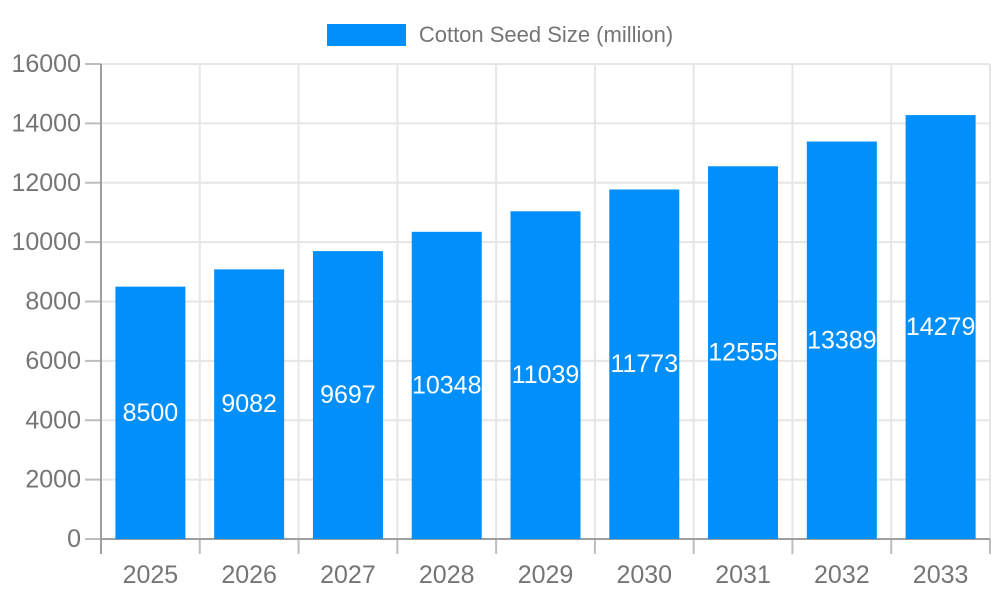  What do you see at coordinates (53, 302) in the screenshot?
I see `y-axis-tick-label: 8000` at bounding box center [53, 302].